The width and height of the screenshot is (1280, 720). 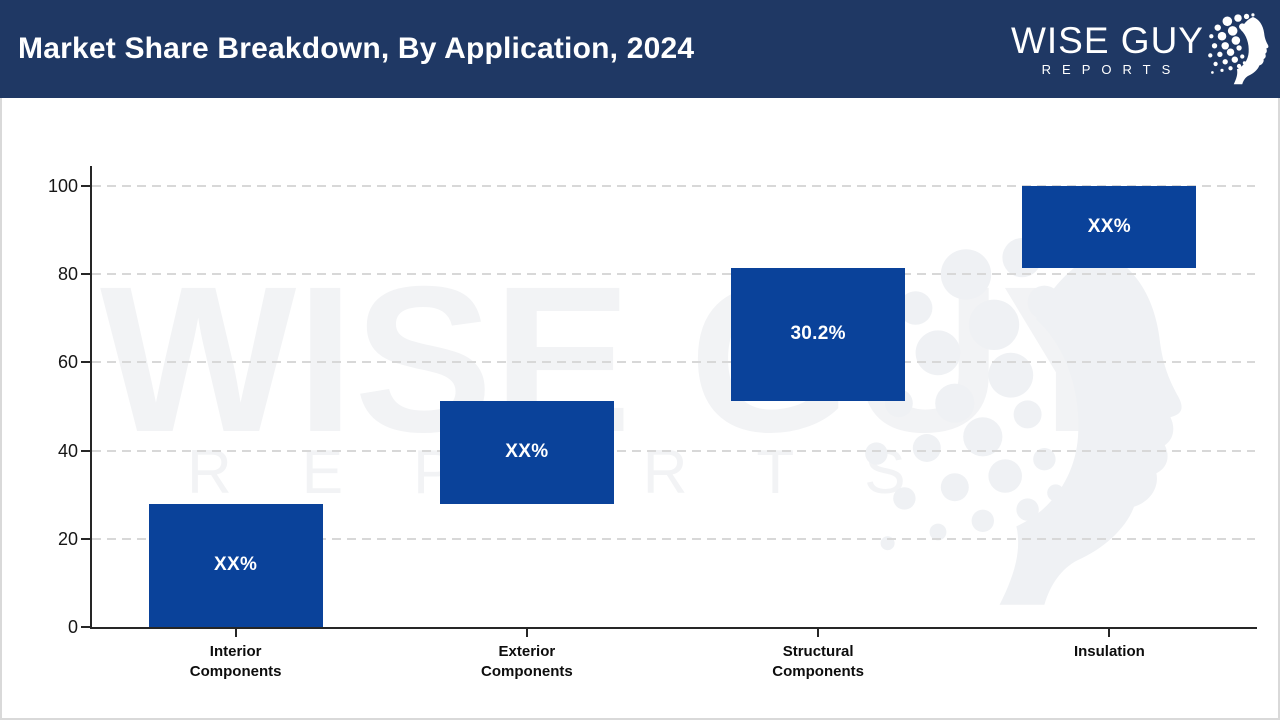 What do you see at coordinates (67, 450) in the screenshot?
I see `y-tick-label: 40` at bounding box center [67, 450].